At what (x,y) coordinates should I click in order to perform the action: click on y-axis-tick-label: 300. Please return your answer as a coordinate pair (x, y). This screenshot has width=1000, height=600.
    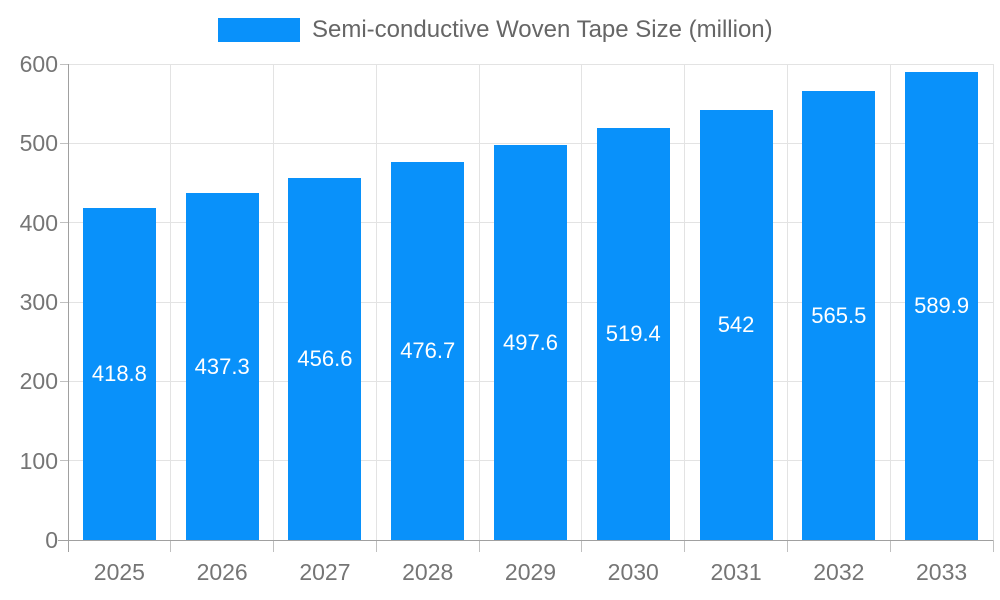
    Looking at the image, I should click on (38, 302).